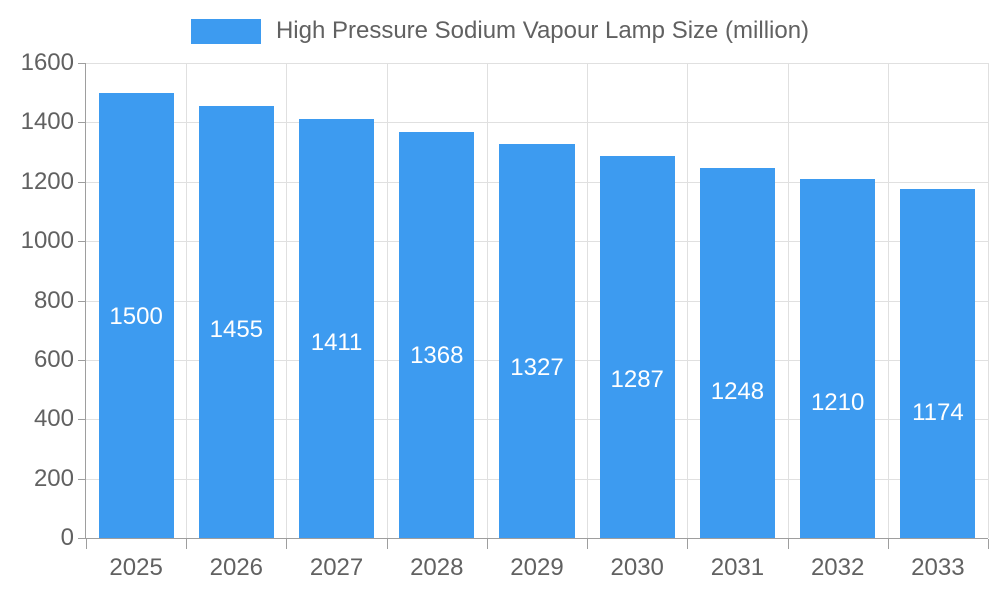 Image resolution: width=1000 pixels, height=600 pixels. I want to click on y-axis-tick-label: 0, so click(67, 537).